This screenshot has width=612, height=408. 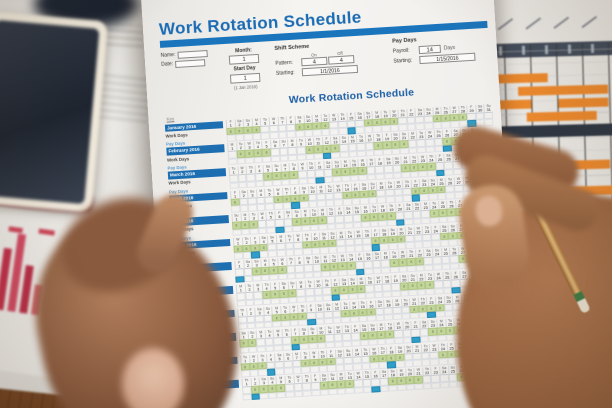 I want to click on start-day-value-field: 1, so click(x=245, y=78).